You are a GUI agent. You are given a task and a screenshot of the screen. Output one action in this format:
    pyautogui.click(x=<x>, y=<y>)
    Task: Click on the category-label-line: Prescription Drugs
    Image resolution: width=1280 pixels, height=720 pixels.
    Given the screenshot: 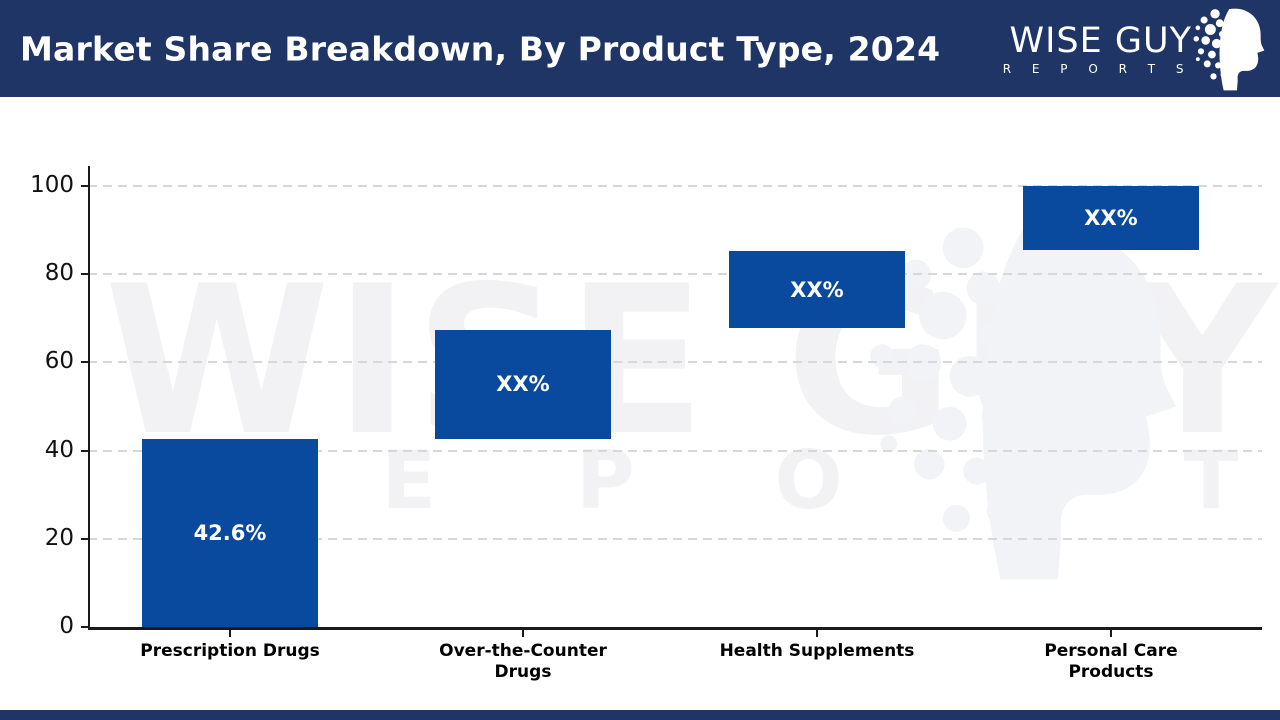 What is the action you would take?
    pyautogui.click(x=230, y=651)
    